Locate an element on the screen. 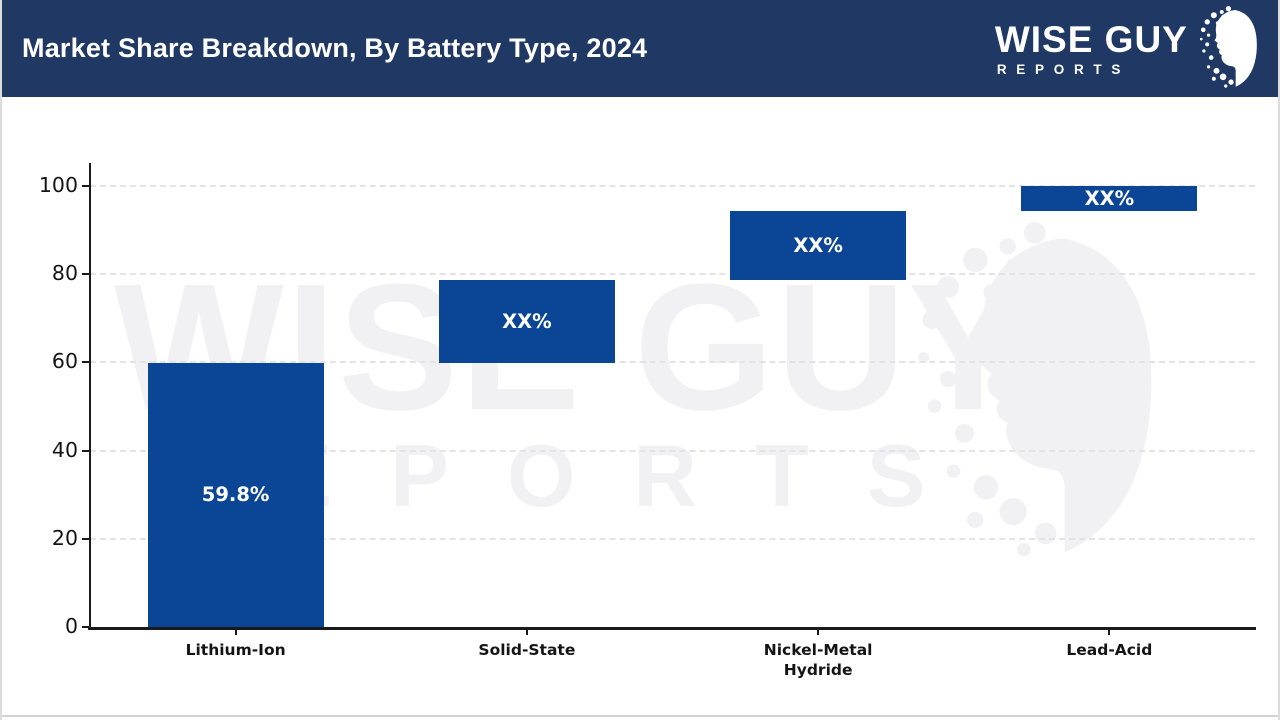  bar-lead-acid: XX% is located at coordinates (1109, 199).